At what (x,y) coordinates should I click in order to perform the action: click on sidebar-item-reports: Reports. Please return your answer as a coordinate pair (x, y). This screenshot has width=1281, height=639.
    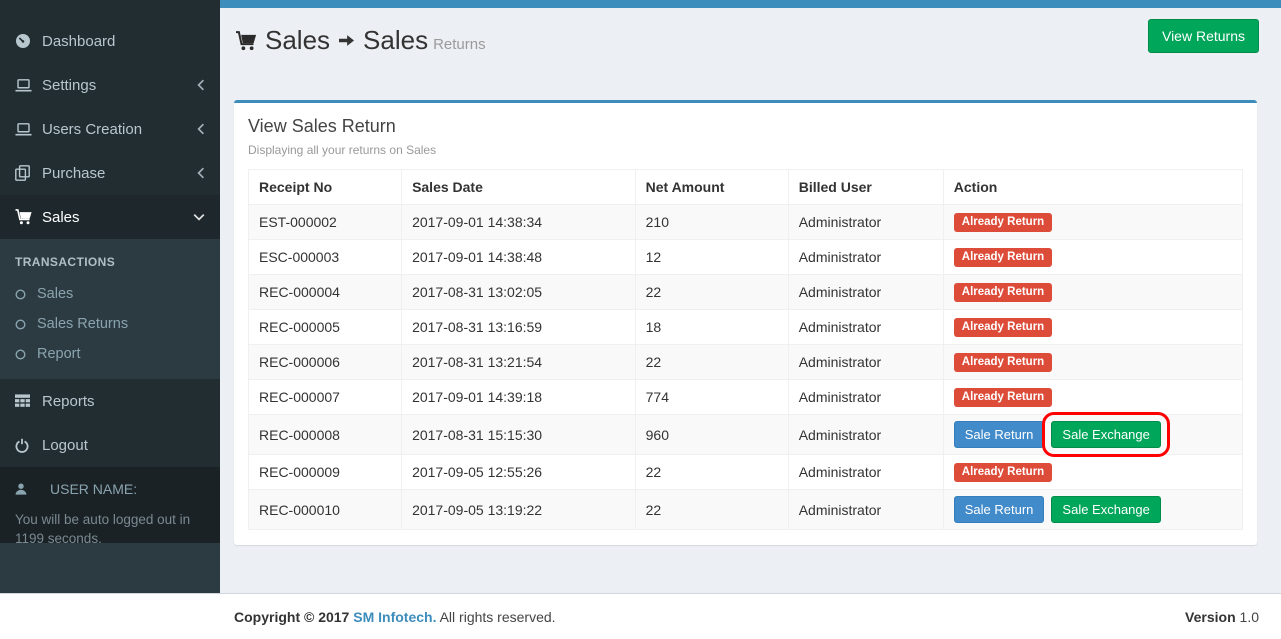
    Looking at the image, I should click on (110, 401).